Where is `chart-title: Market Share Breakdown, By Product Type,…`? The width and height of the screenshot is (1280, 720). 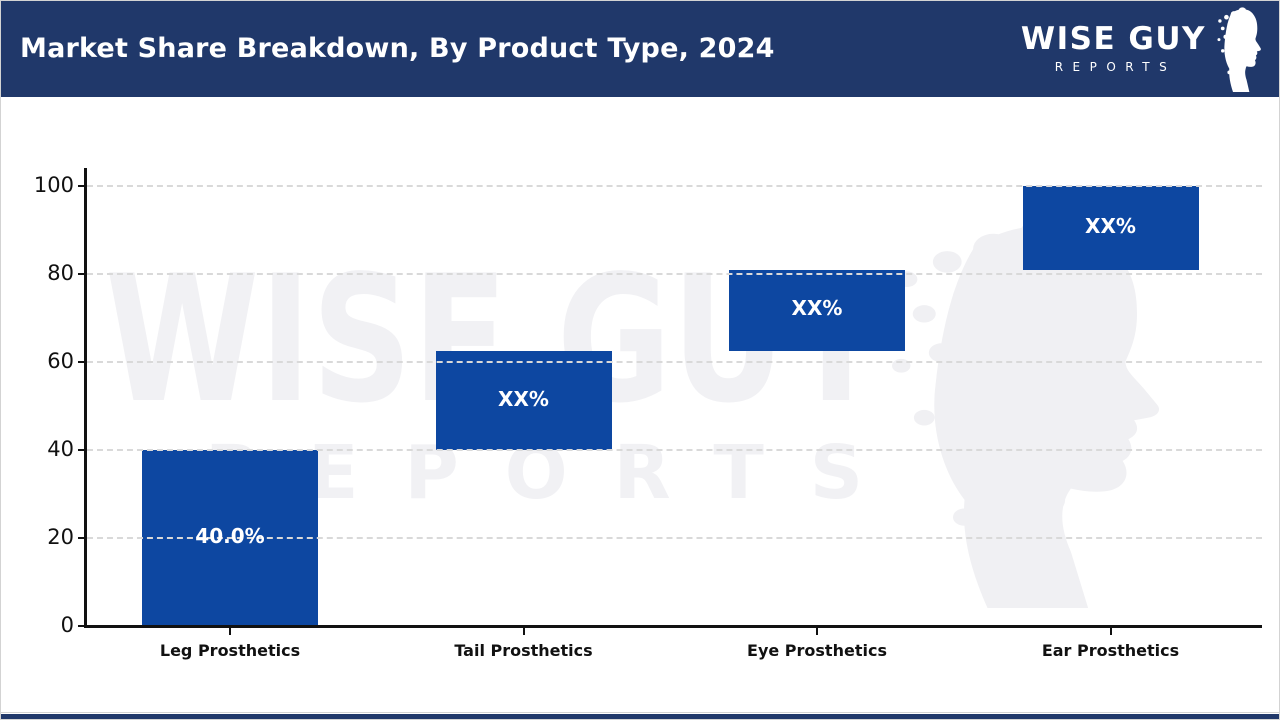
chart-title: Market Share Breakdown, By Product Type,… is located at coordinates (397, 48).